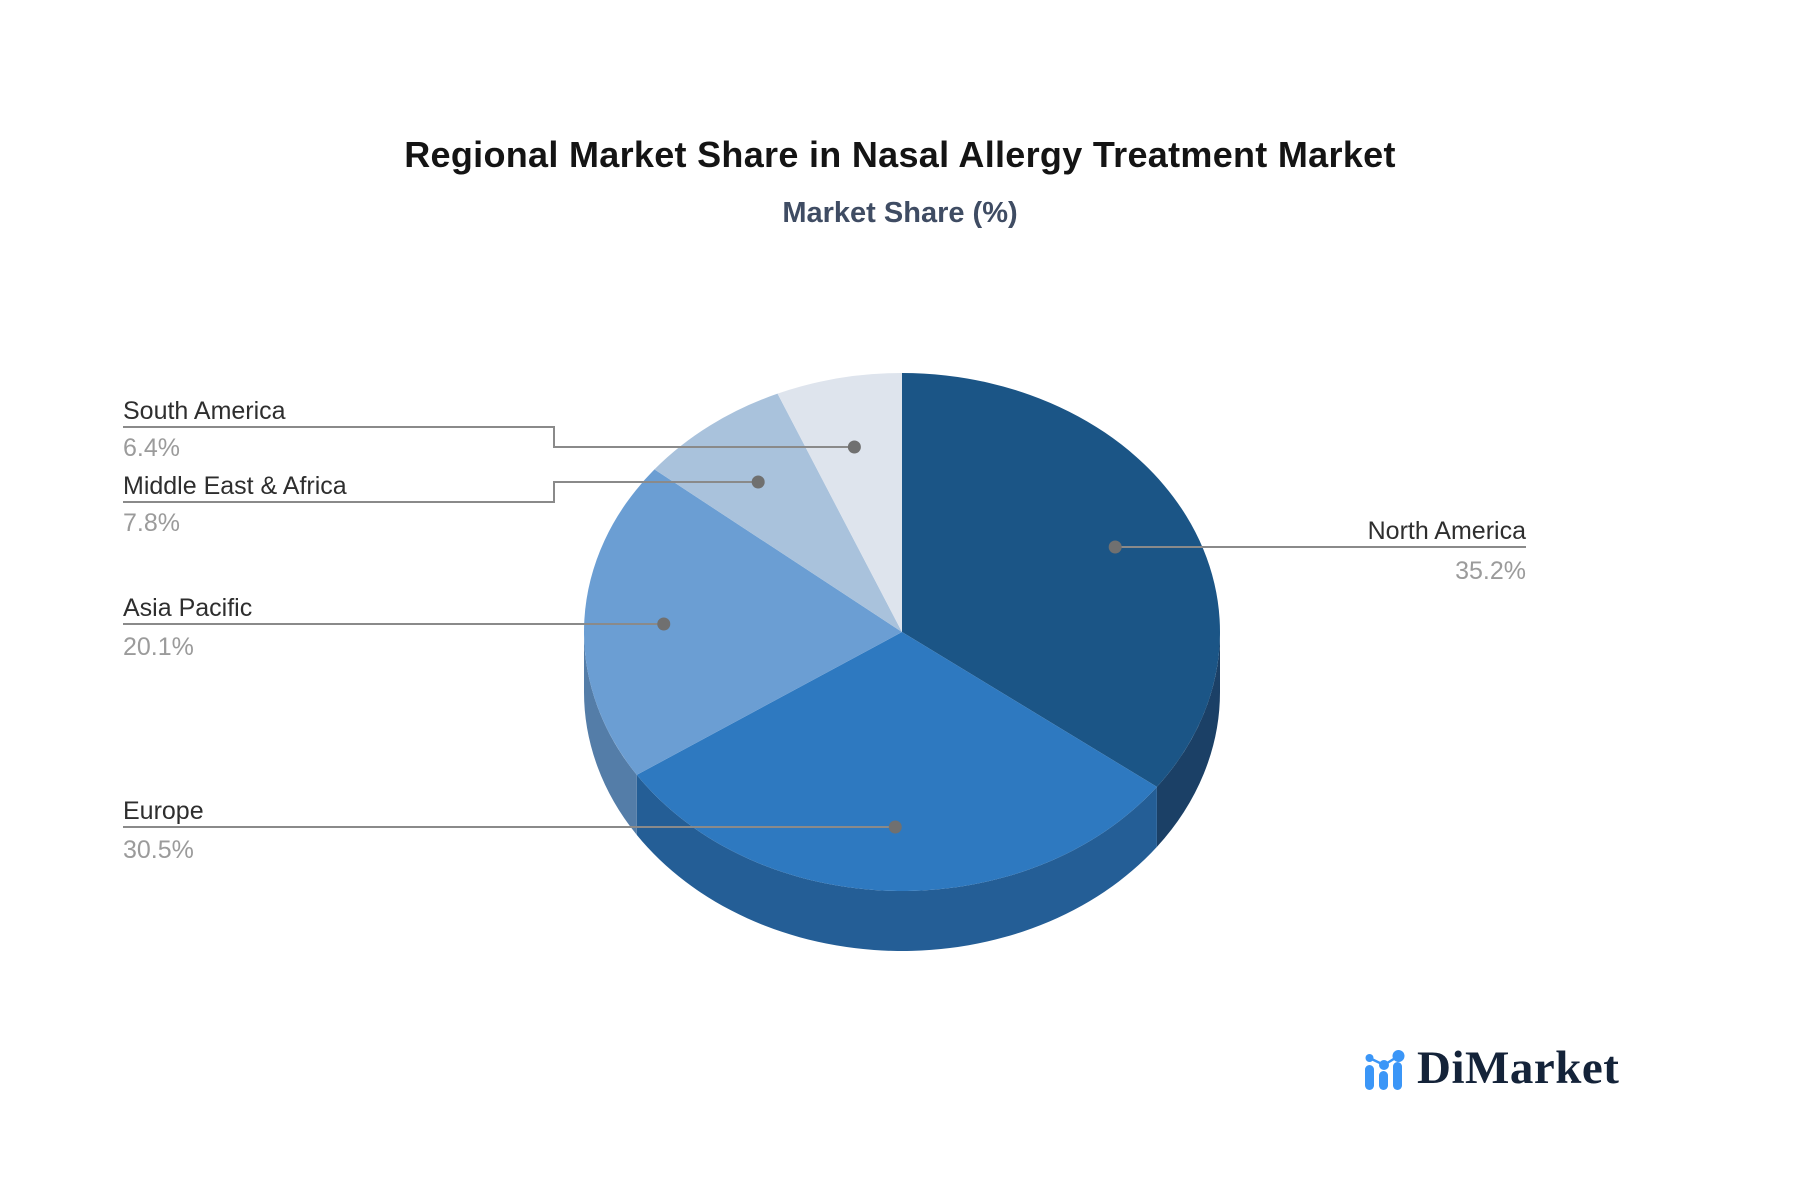 This screenshot has height=1196, width=1800. I want to click on pie-slice-south-america, so click(839, 502).